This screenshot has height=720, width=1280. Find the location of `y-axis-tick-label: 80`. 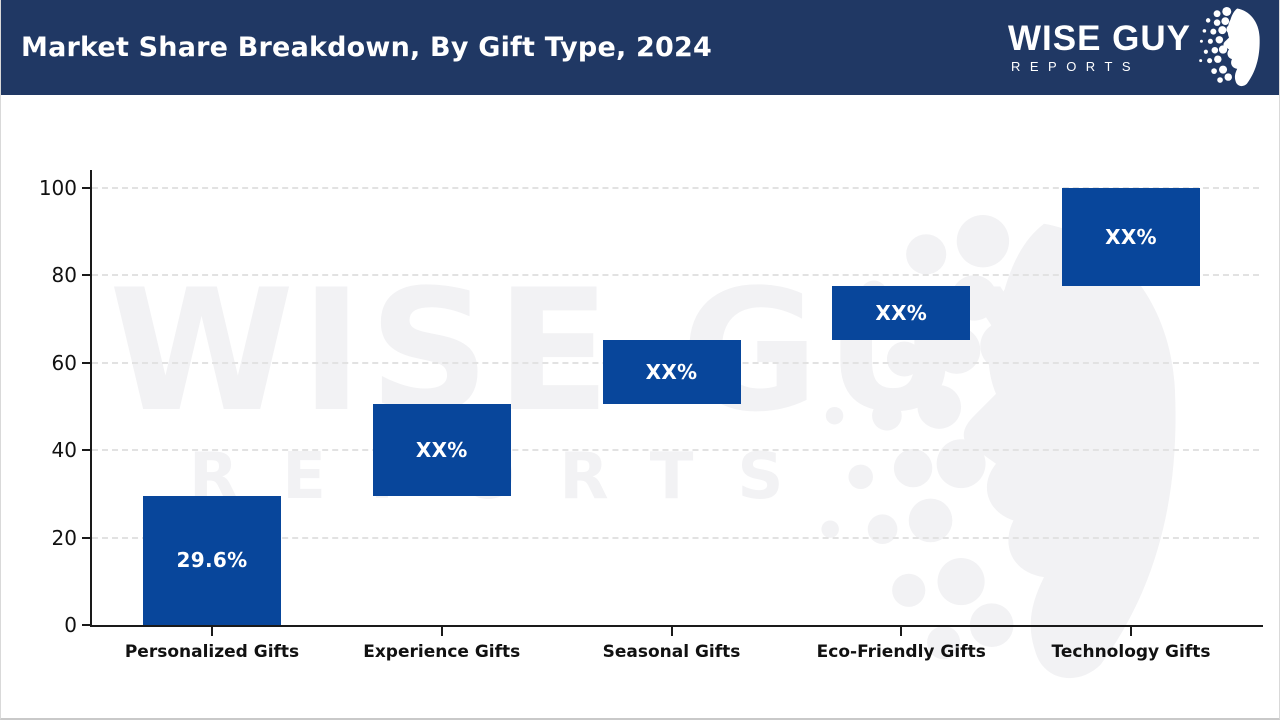

y-axis-tick-label: 80 is located at coordinates (64, 275).